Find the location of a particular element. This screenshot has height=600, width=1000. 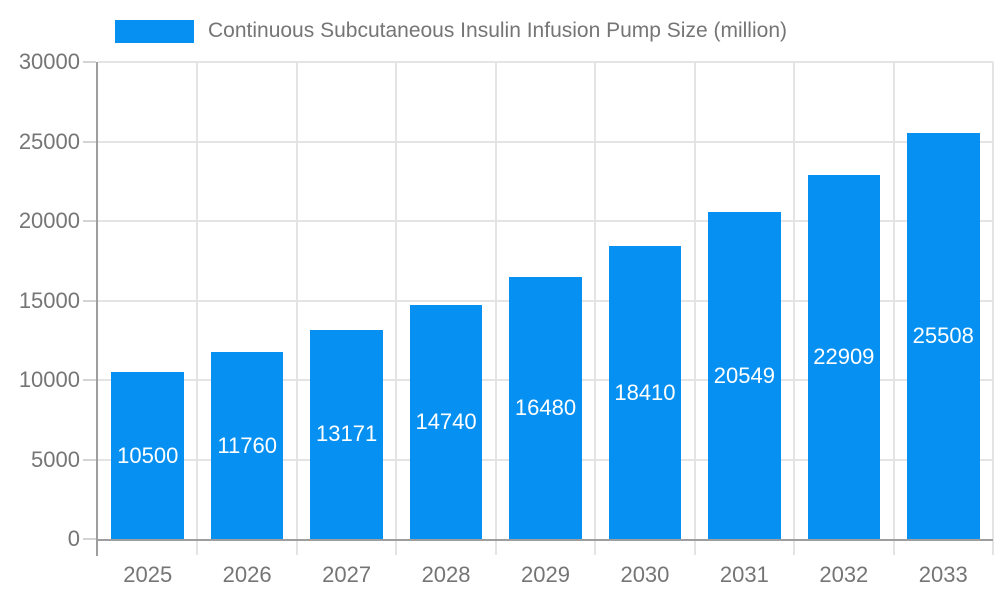

bar-value-label: 18410 is located at coordinates (645, 392).